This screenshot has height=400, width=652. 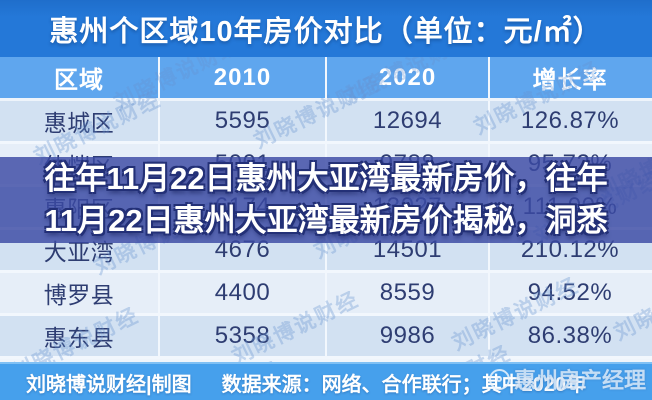 I want to click on column-header: 2010, so click(x=243, y=77).